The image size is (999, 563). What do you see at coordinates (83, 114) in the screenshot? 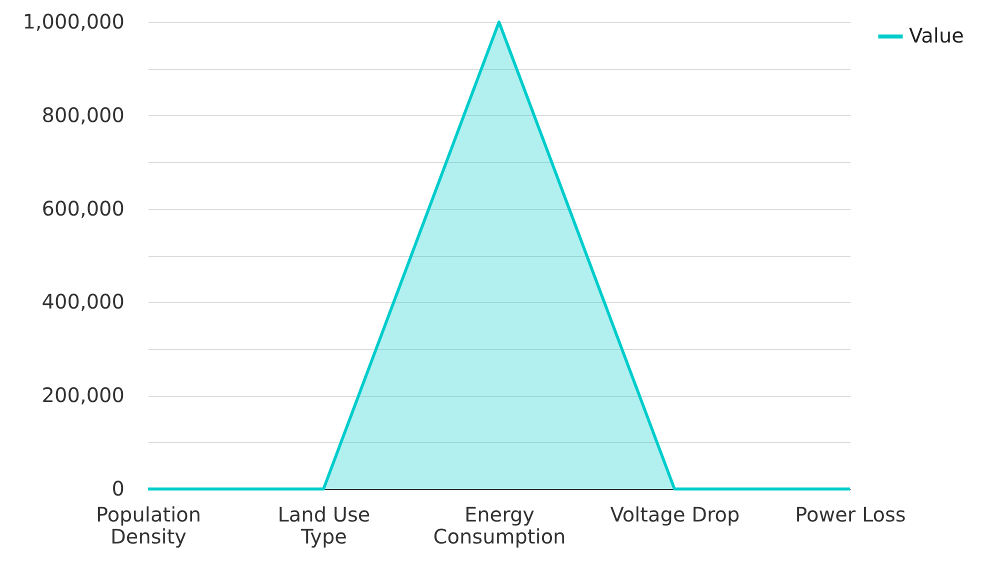
I see `y-tick-label: 800,000` at bounding box center [83, 114].